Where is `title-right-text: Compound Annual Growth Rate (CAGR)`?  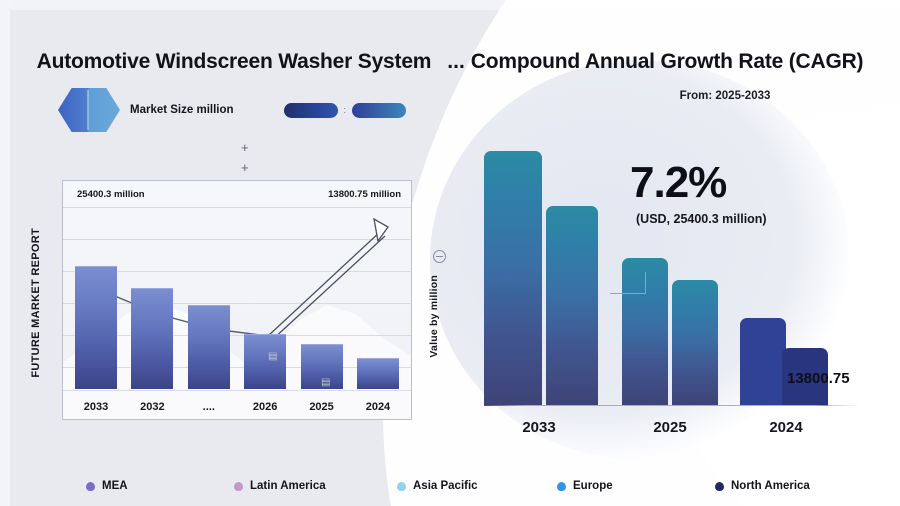
title-right-text: Compound Annual Growth Rate (CAGR) is located at coordinates (667, 61).